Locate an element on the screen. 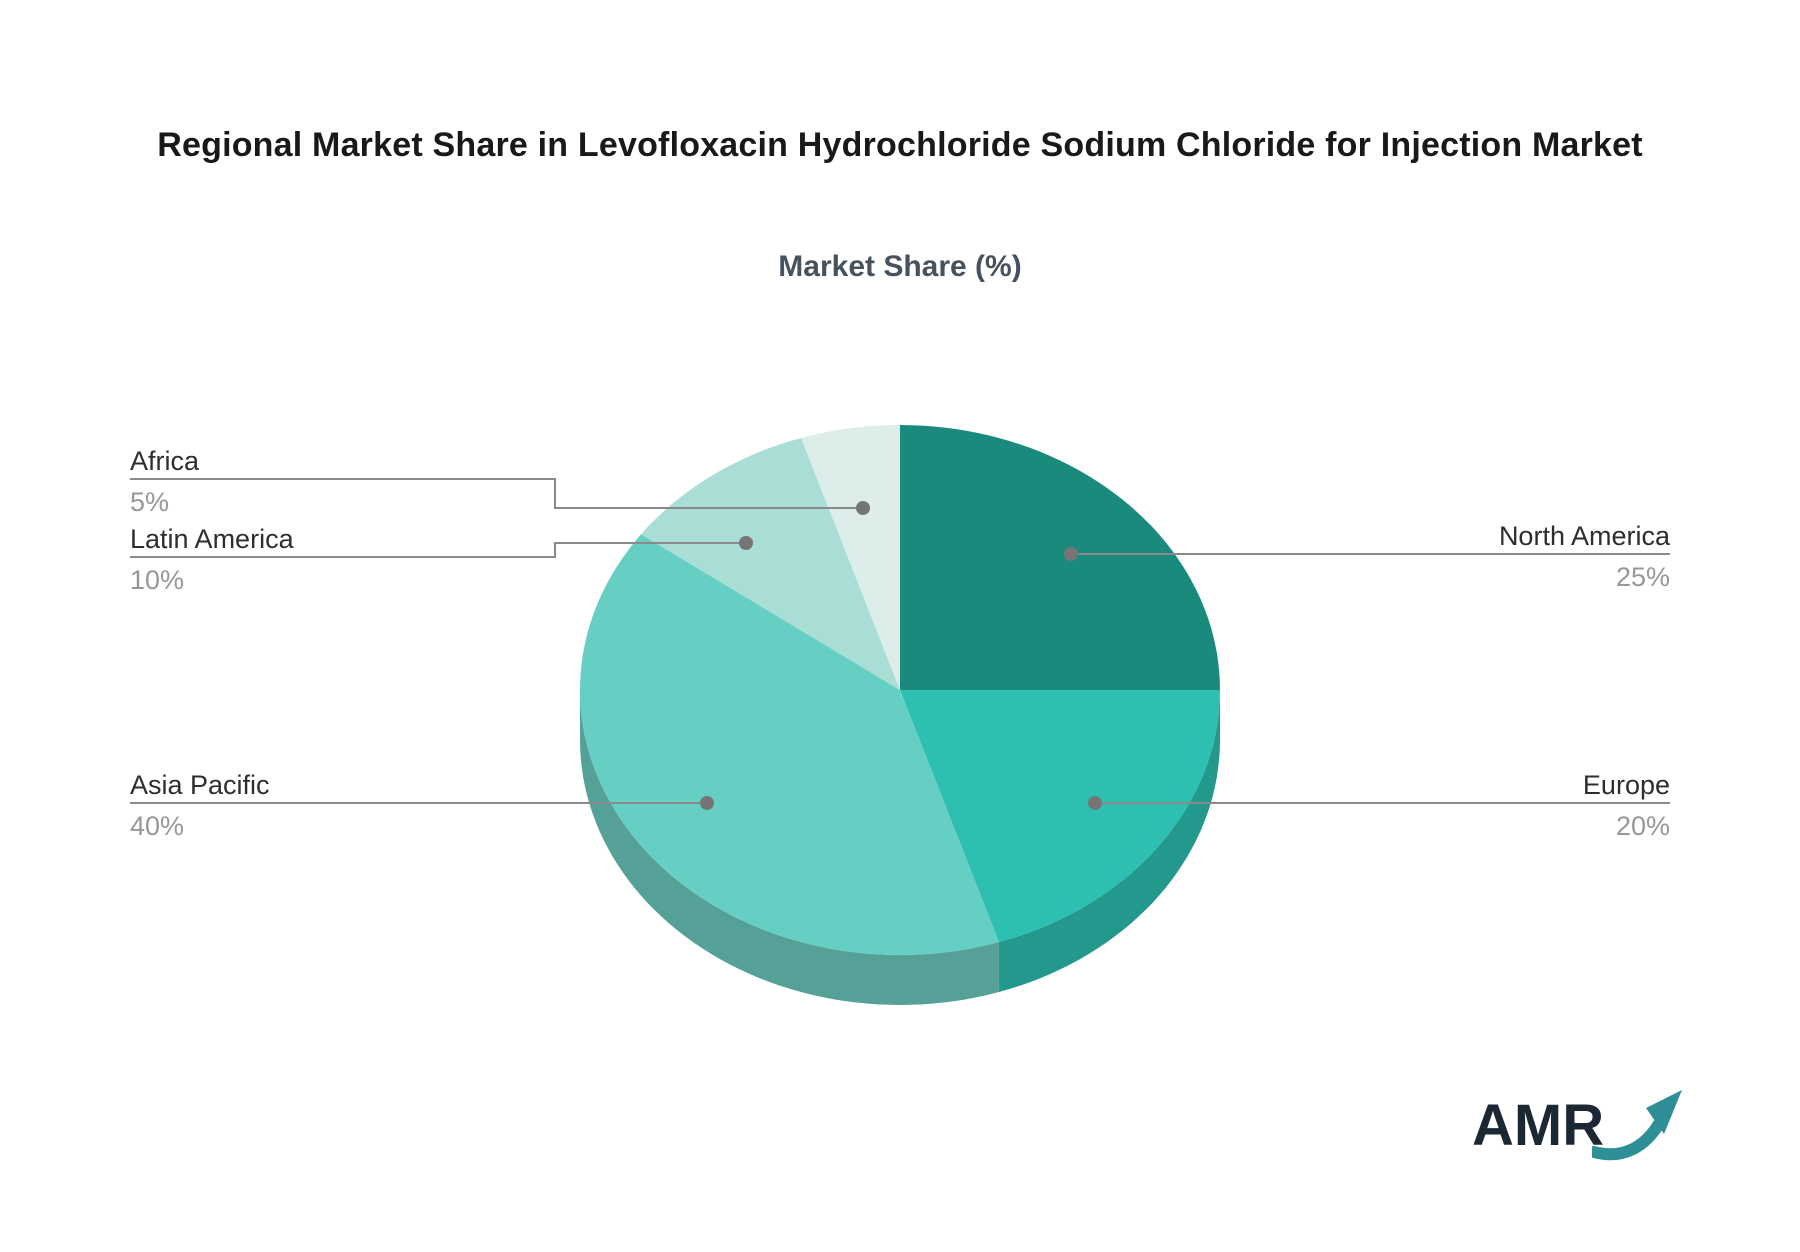 The width and height of the screenshot is (1800, 1252). callout-dot-north-america is located at coordinates (1071, 554).